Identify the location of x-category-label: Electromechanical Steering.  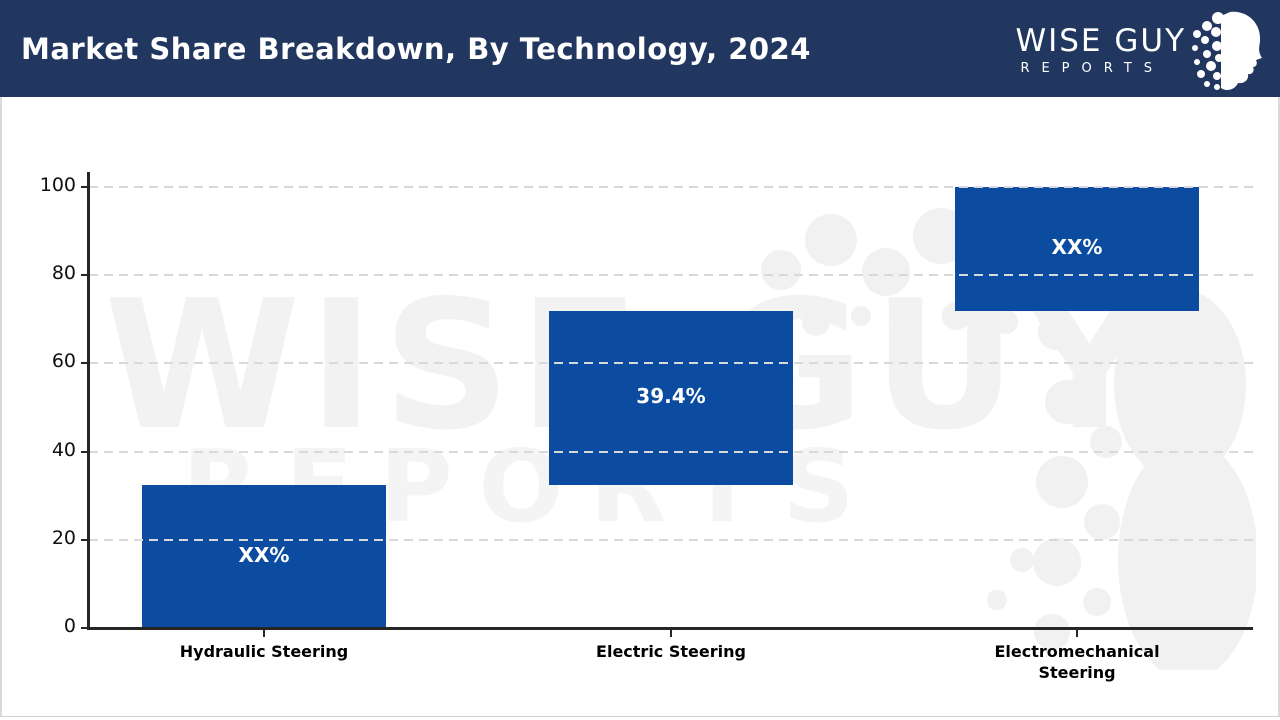
(1077, 662).